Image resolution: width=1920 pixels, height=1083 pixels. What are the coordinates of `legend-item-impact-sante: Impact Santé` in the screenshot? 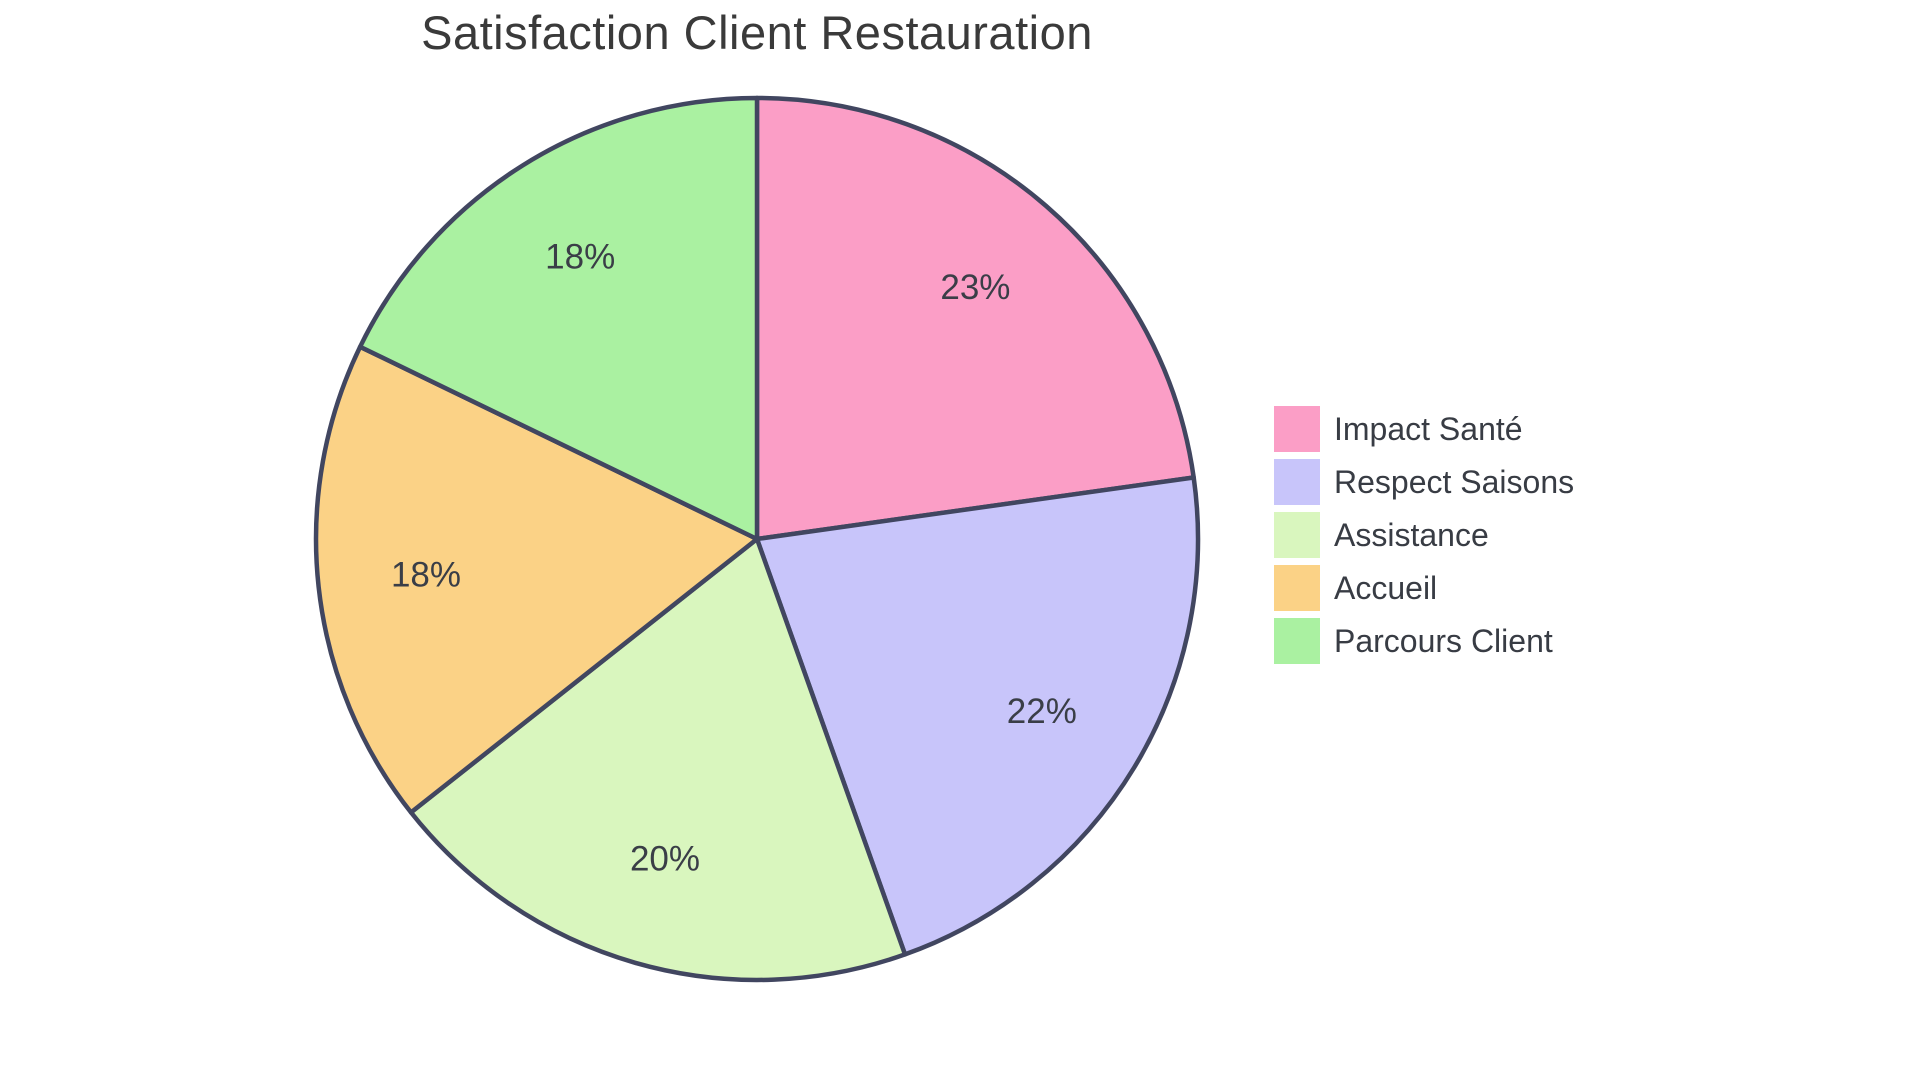 It's located at (1424, 429).